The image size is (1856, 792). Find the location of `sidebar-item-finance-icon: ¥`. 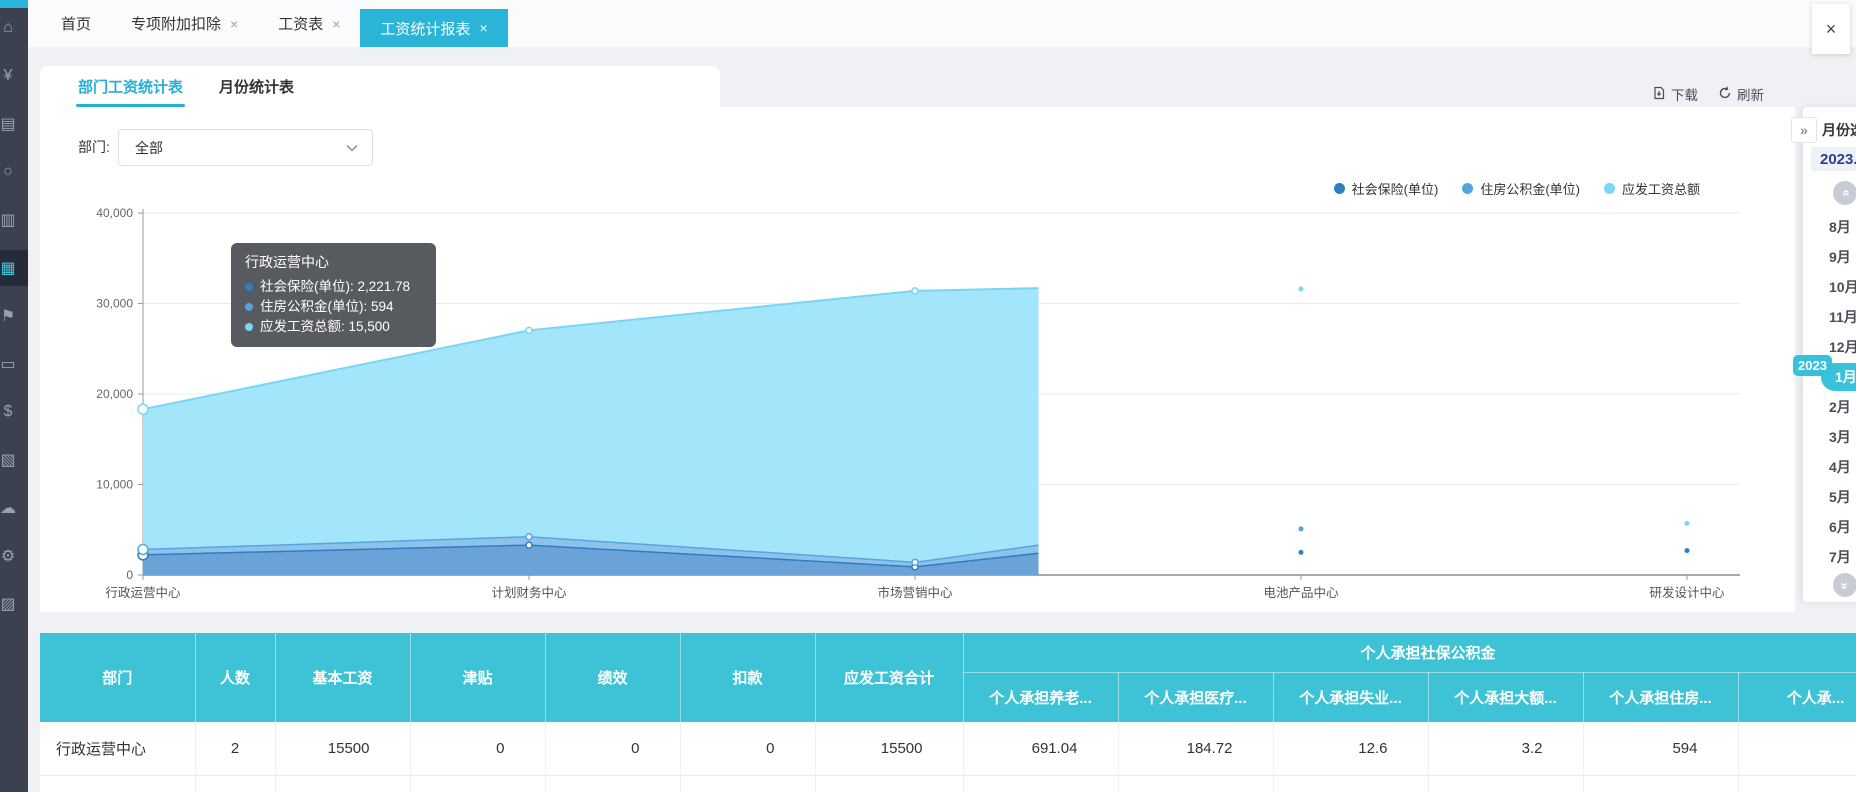

sidebar-item-finance-icon: ¥ is located at coordinates (8, 75).